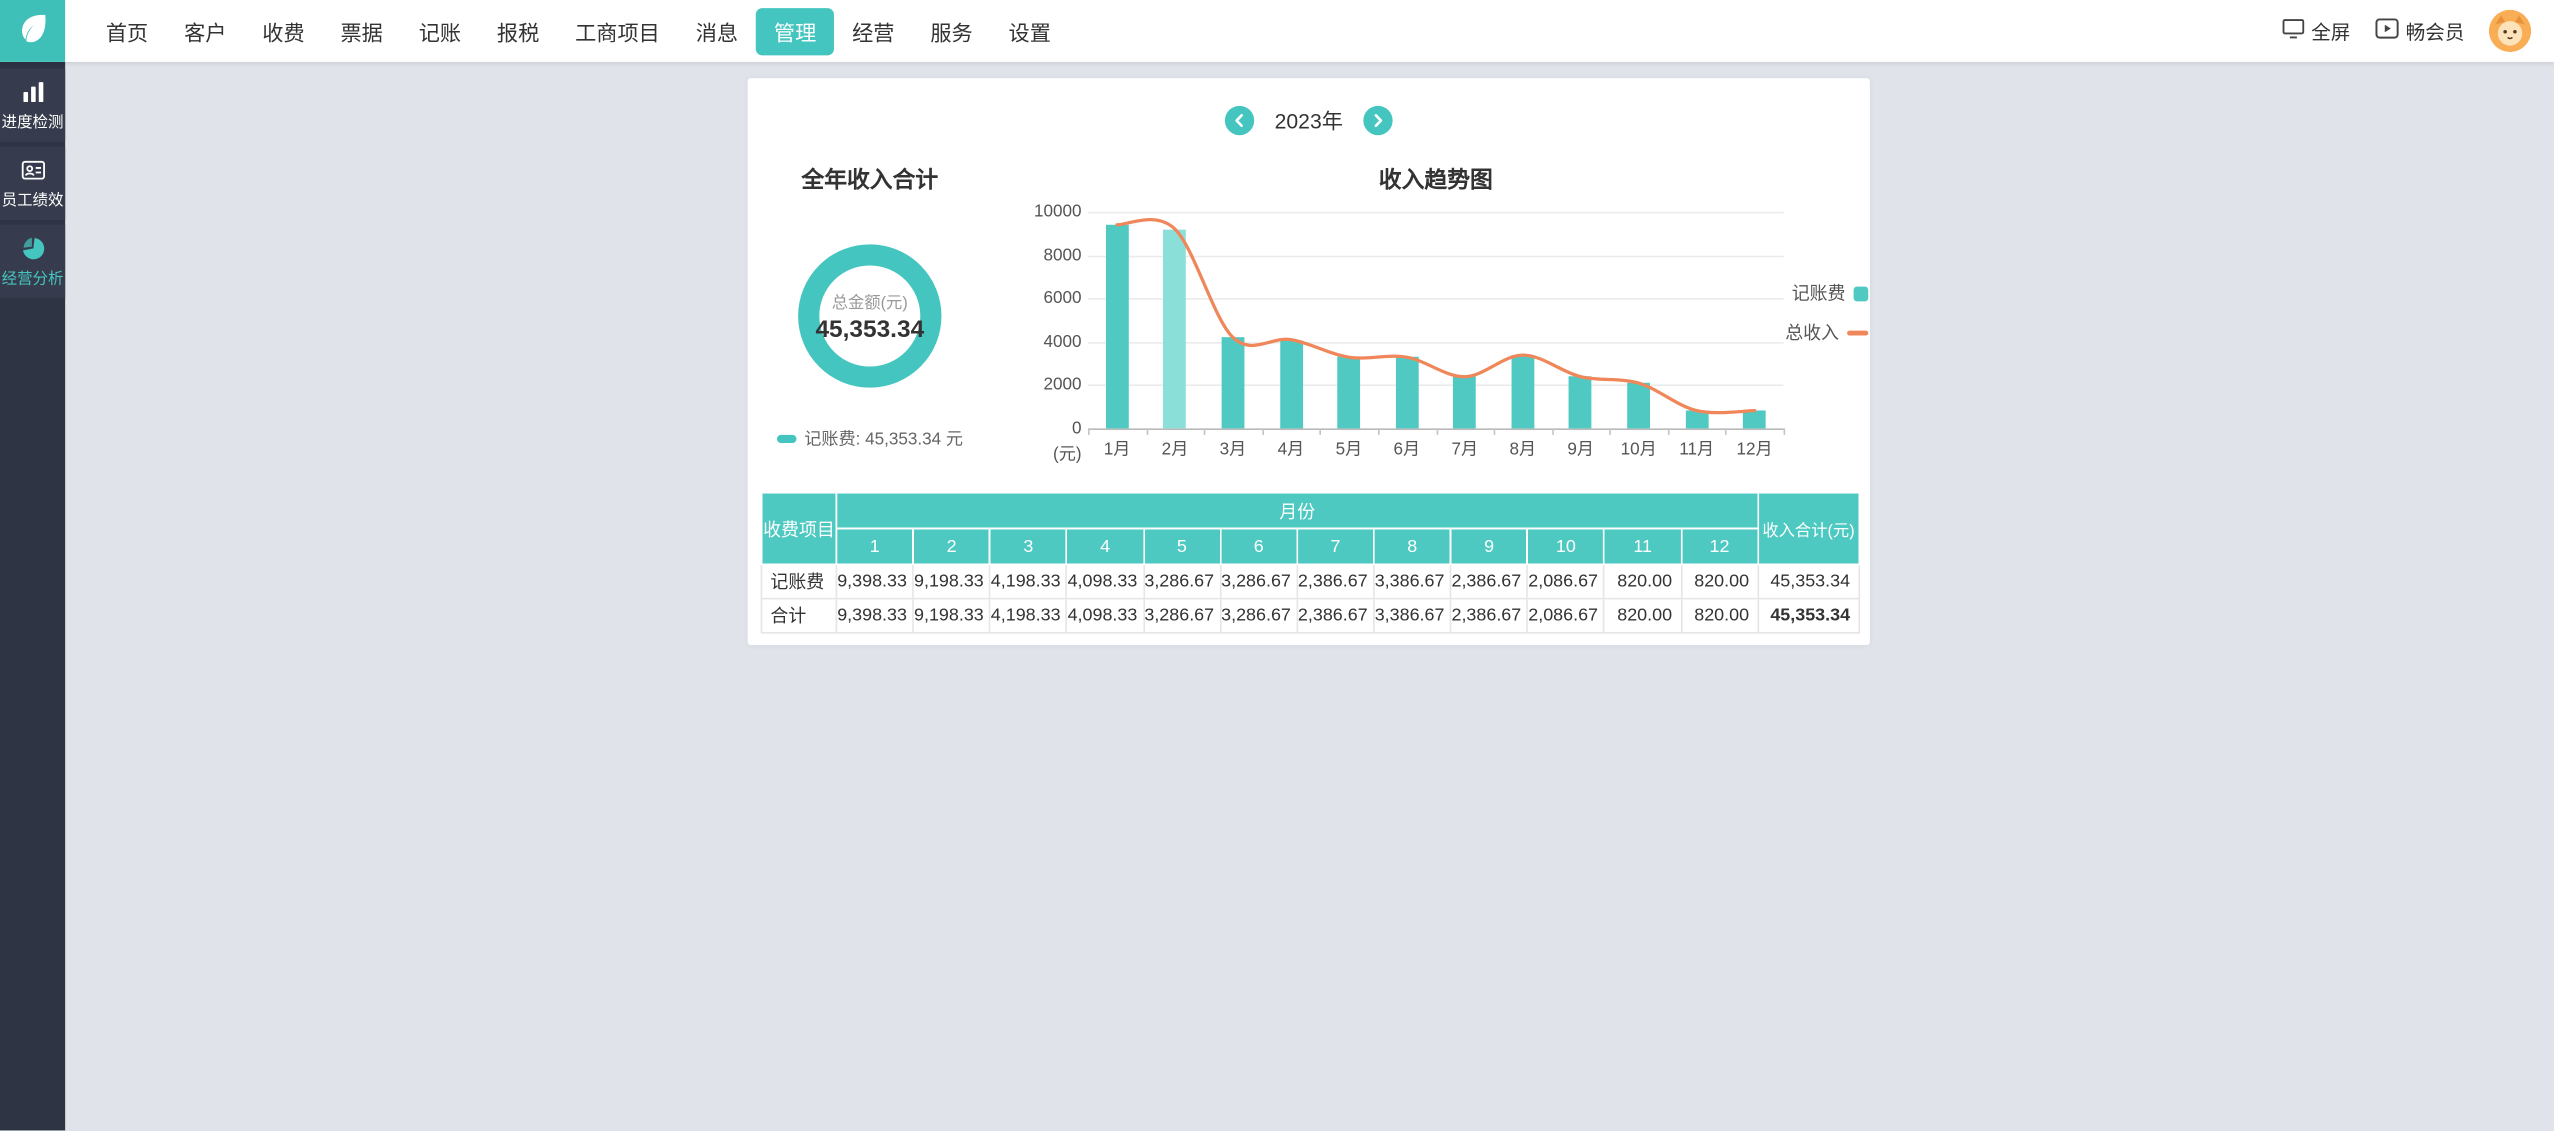 Image resolution: width=2554 pixels, height=1131 pixels. Describe the element at coordinates (1523, 449) in the screenshot. I see `x-tick-label-8月: 8月` at that location.